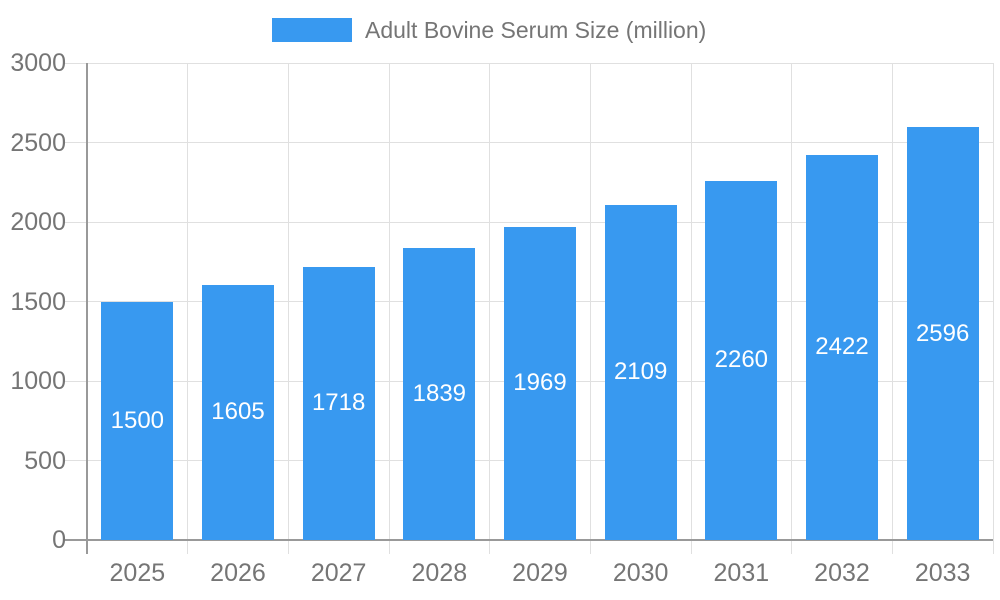 The width and height of the screenshot is (1000, 600). What do you see at coordinates (38, 222) in the screenshot?
I see `y-tick-label: 2000` at bounding box center [38, 222].